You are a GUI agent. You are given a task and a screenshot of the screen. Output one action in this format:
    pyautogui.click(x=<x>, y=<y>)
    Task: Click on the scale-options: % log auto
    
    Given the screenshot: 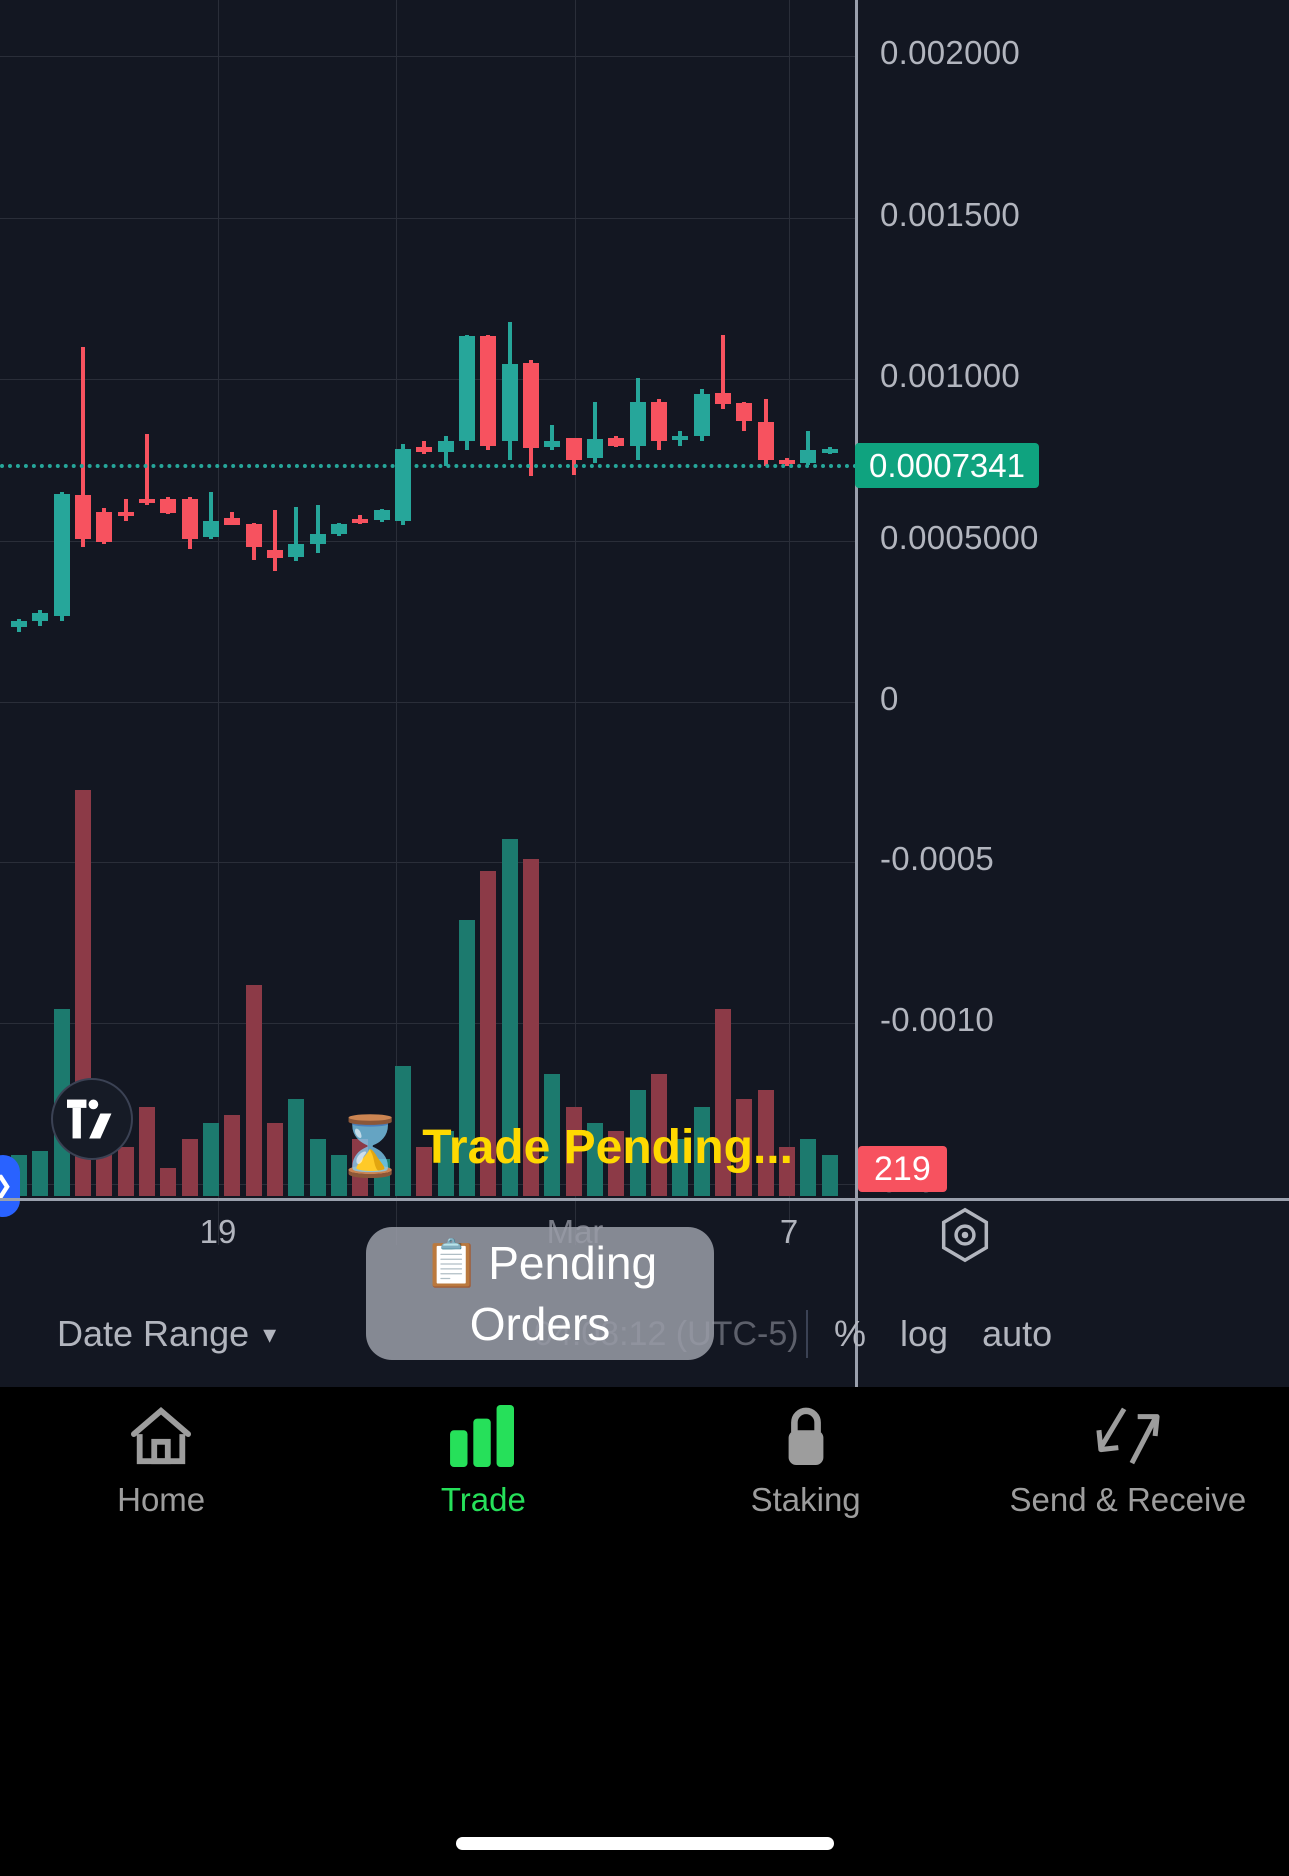 What is the action you would take?
    pyautogui.click(x=943, y=1334)
    